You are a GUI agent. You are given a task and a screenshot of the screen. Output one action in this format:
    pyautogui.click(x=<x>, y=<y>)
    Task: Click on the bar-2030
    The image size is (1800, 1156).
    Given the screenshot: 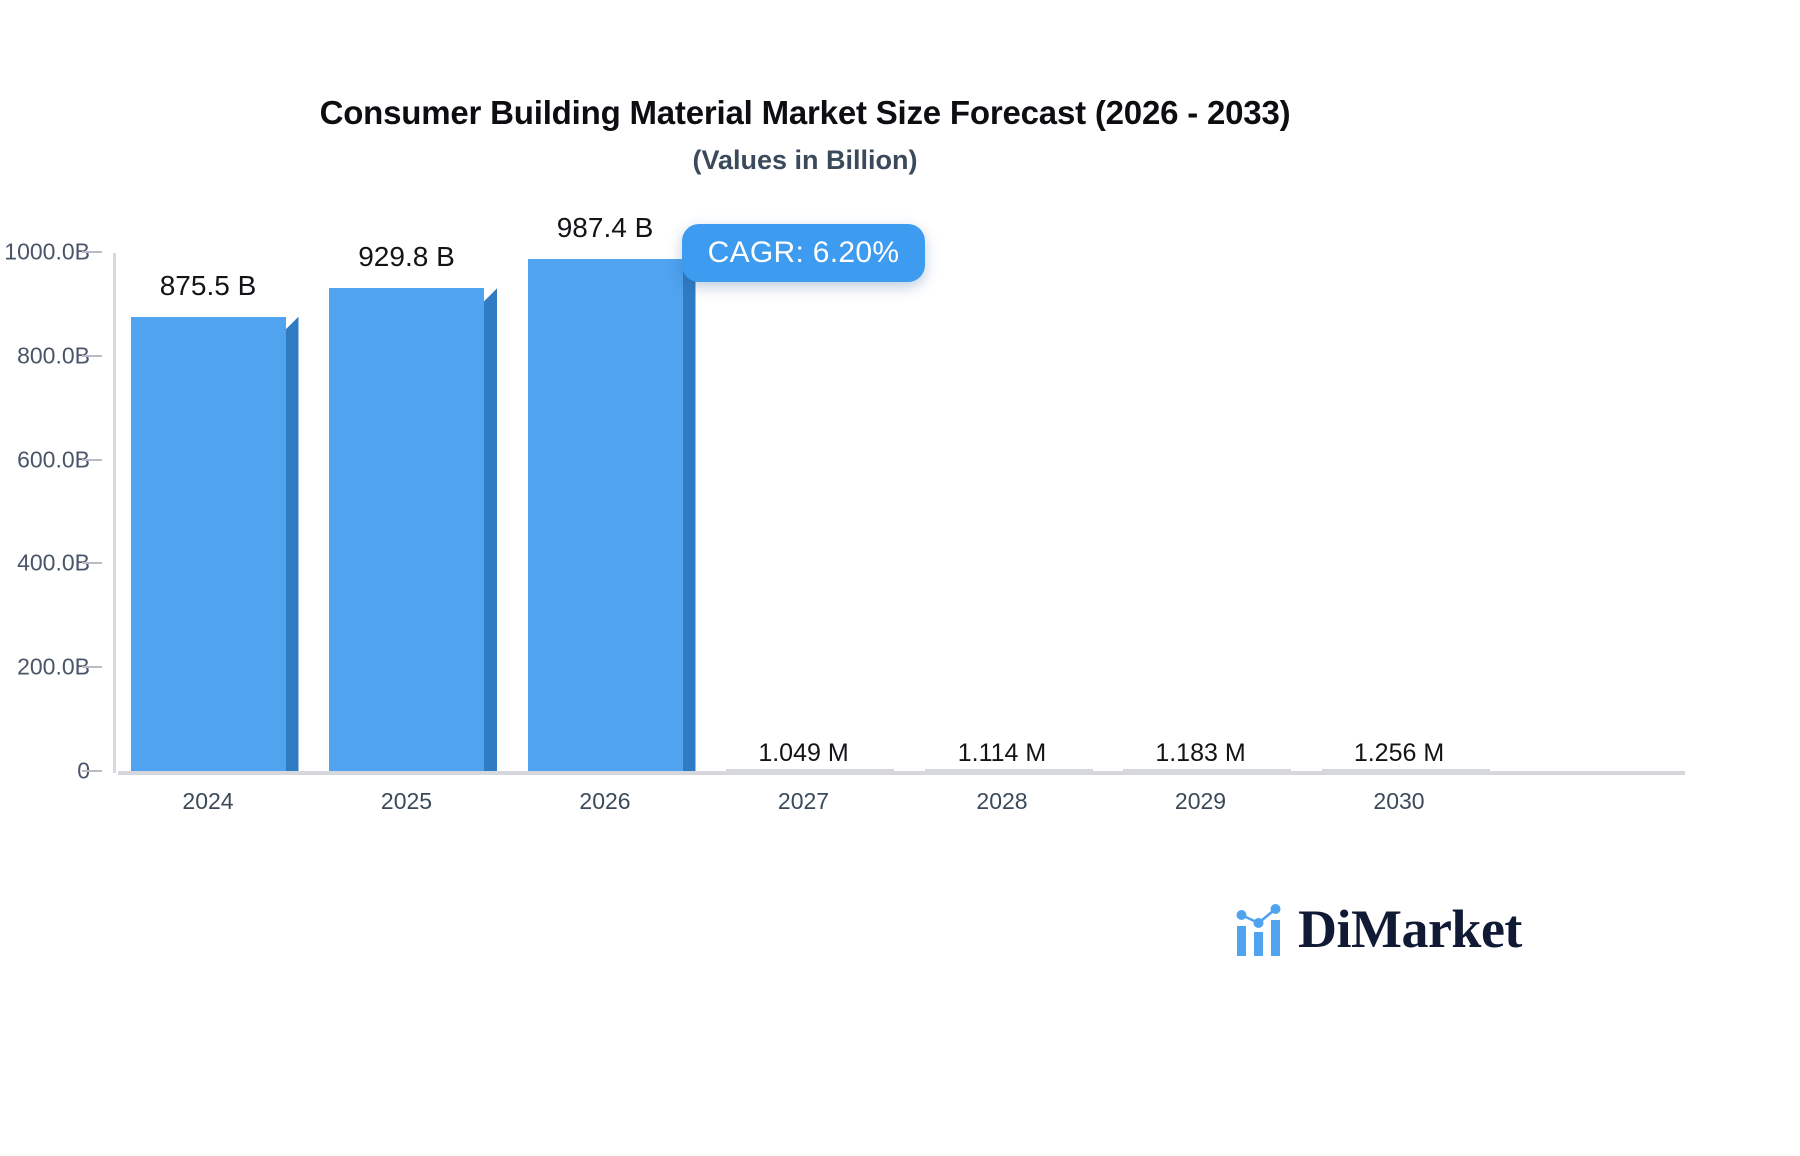 What is the action you would take?
    pyautogui.click(x=1405, y=771)
    